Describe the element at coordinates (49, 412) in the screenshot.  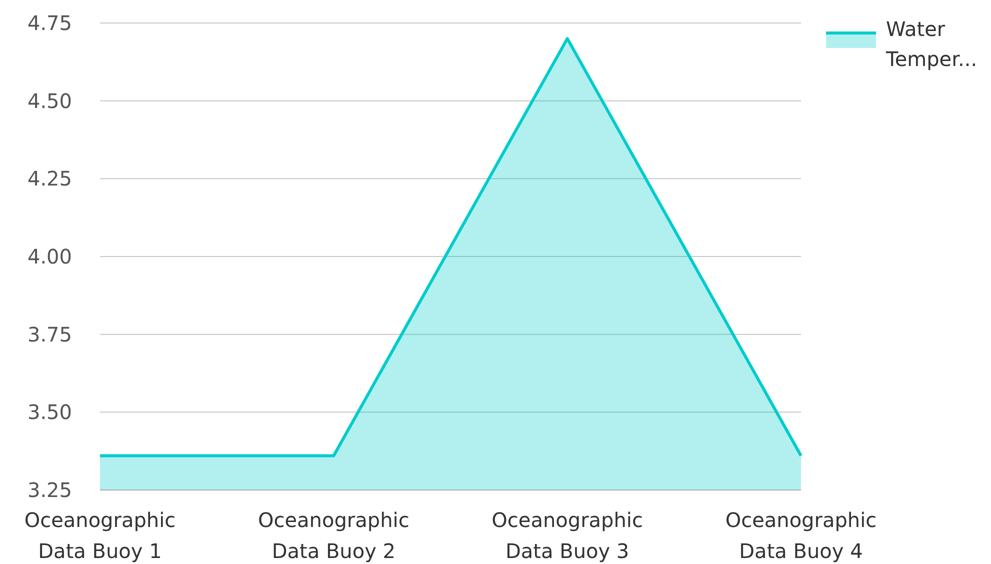
I see `y-tick-label: 3.50` at that location.